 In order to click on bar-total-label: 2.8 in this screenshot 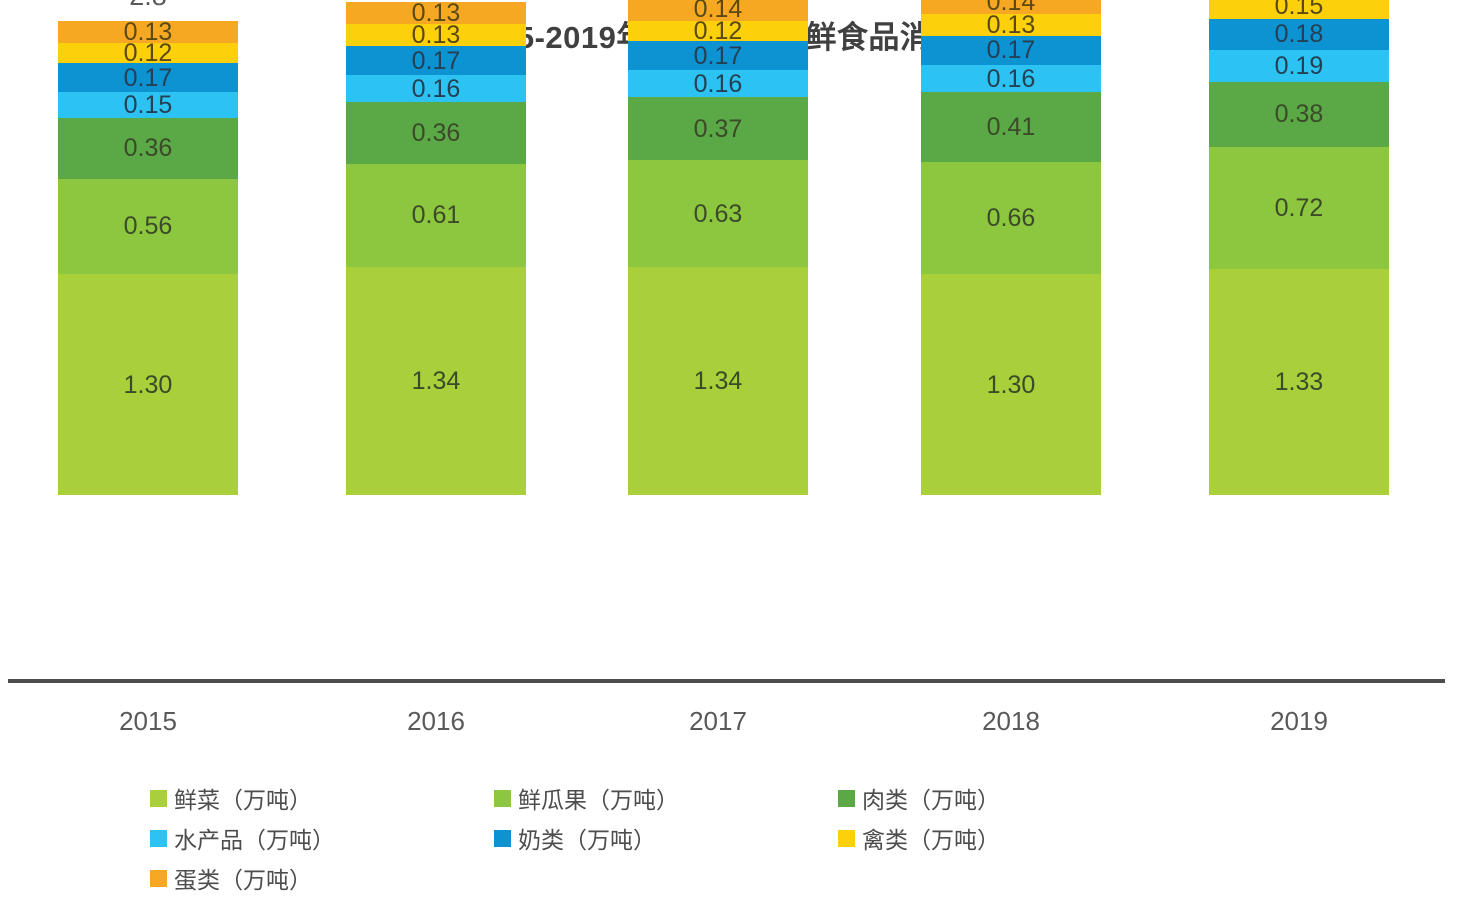, I will do `click(148, 5)`.